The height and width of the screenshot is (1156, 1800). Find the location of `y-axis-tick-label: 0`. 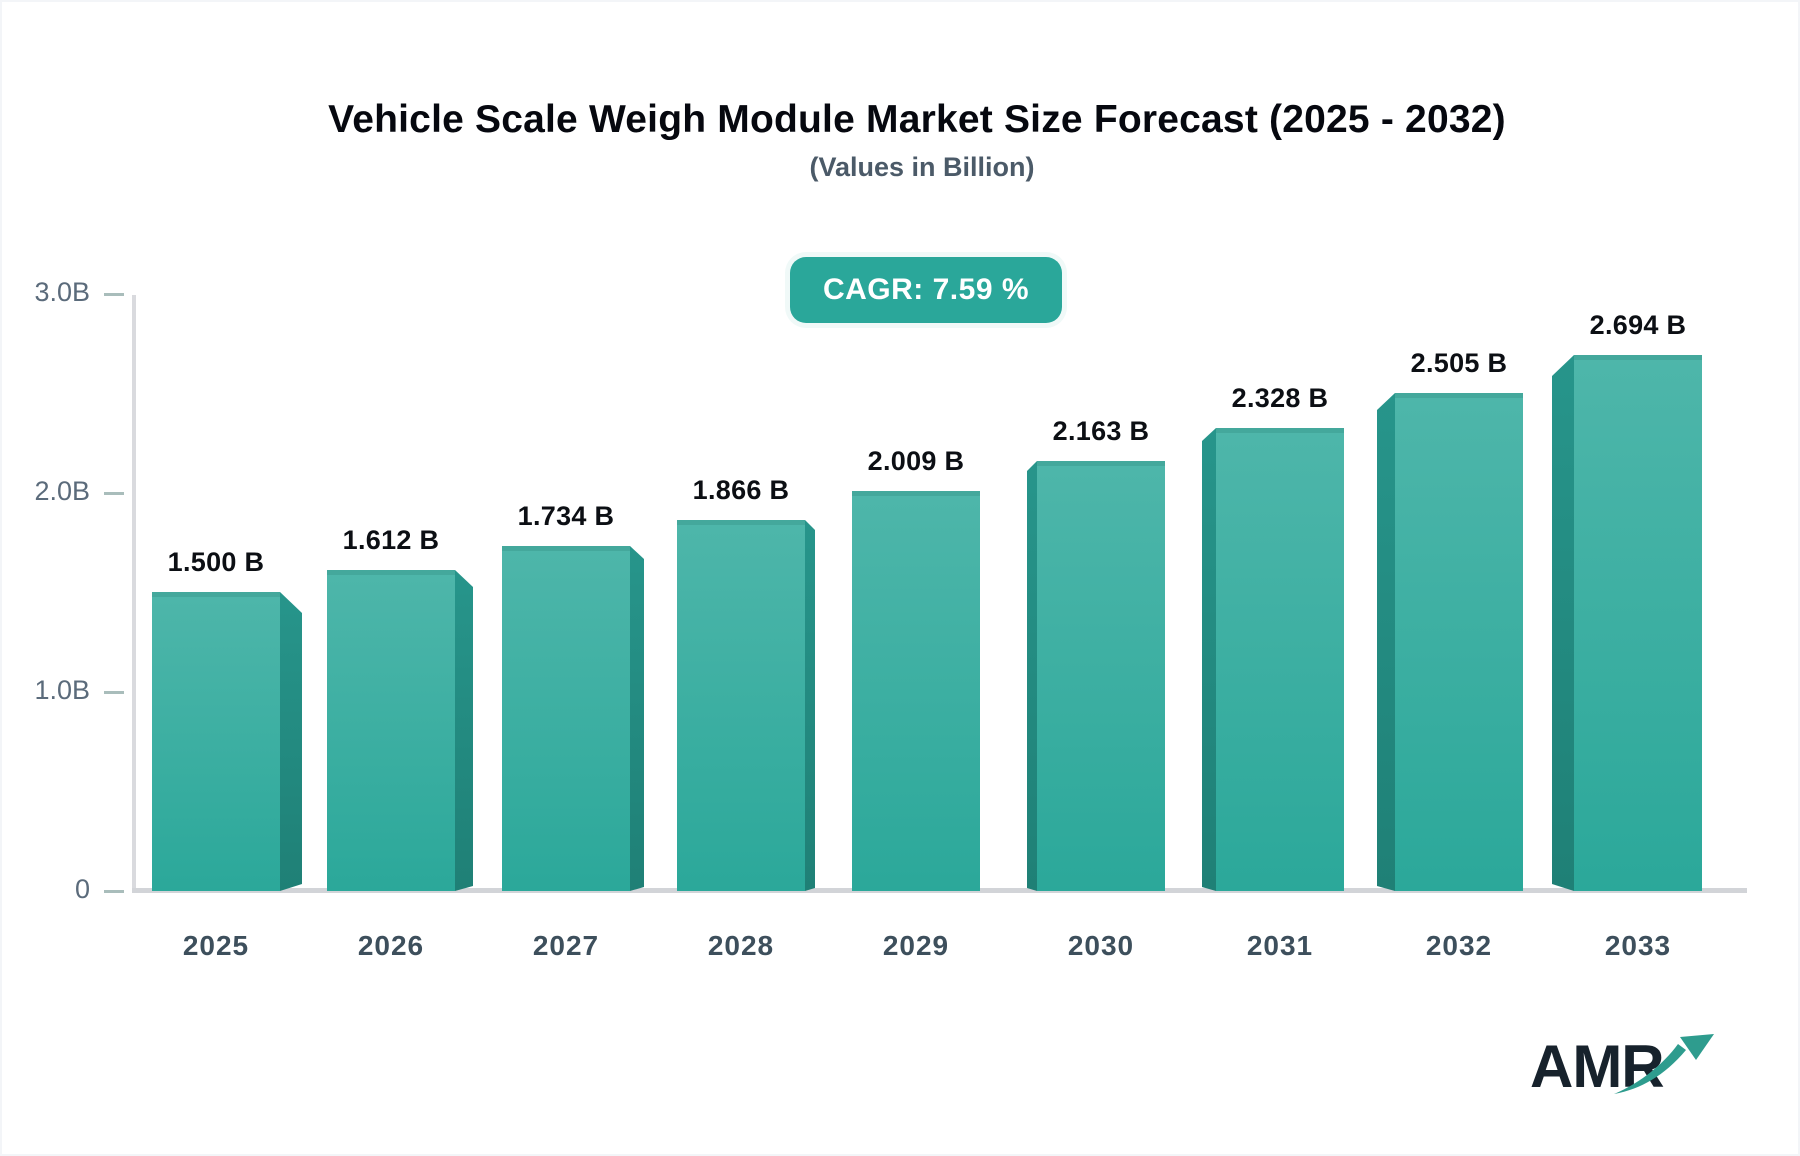

y-axis-tick-label: 0 is located at coordinates (82, 889).